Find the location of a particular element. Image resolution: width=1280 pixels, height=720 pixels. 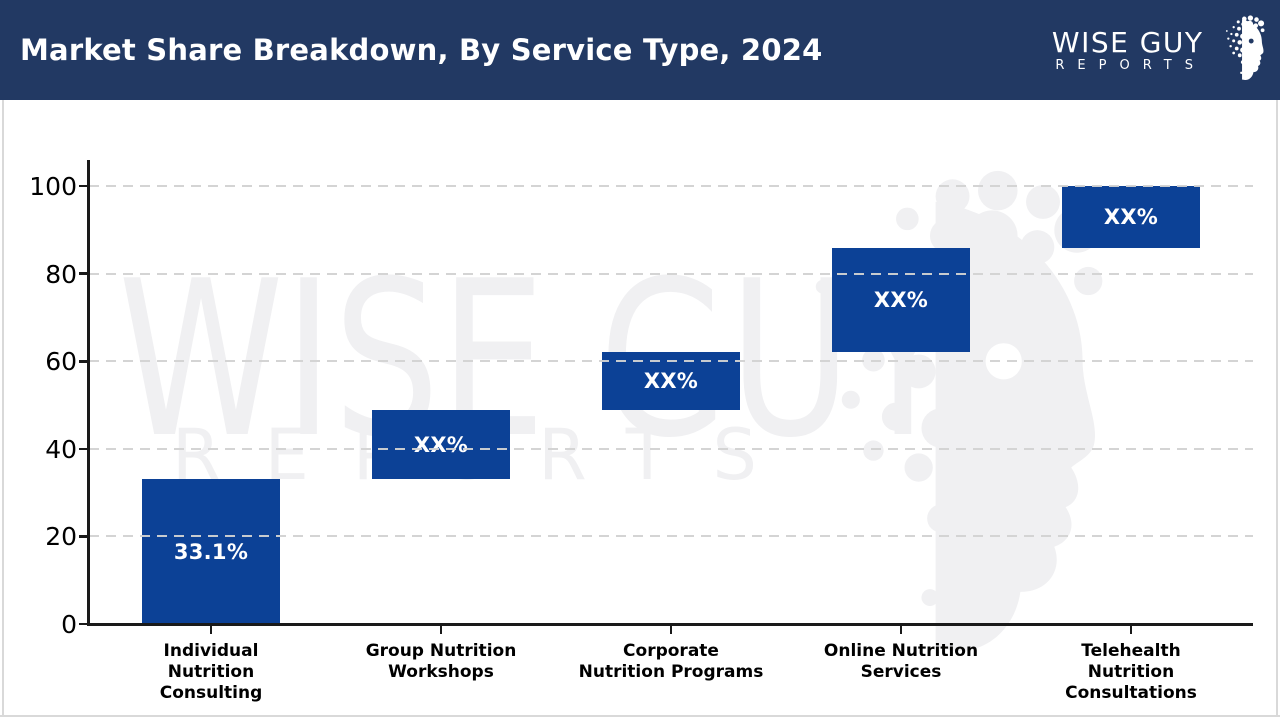

frame-border-bottom is located at coordinates (640, 716).